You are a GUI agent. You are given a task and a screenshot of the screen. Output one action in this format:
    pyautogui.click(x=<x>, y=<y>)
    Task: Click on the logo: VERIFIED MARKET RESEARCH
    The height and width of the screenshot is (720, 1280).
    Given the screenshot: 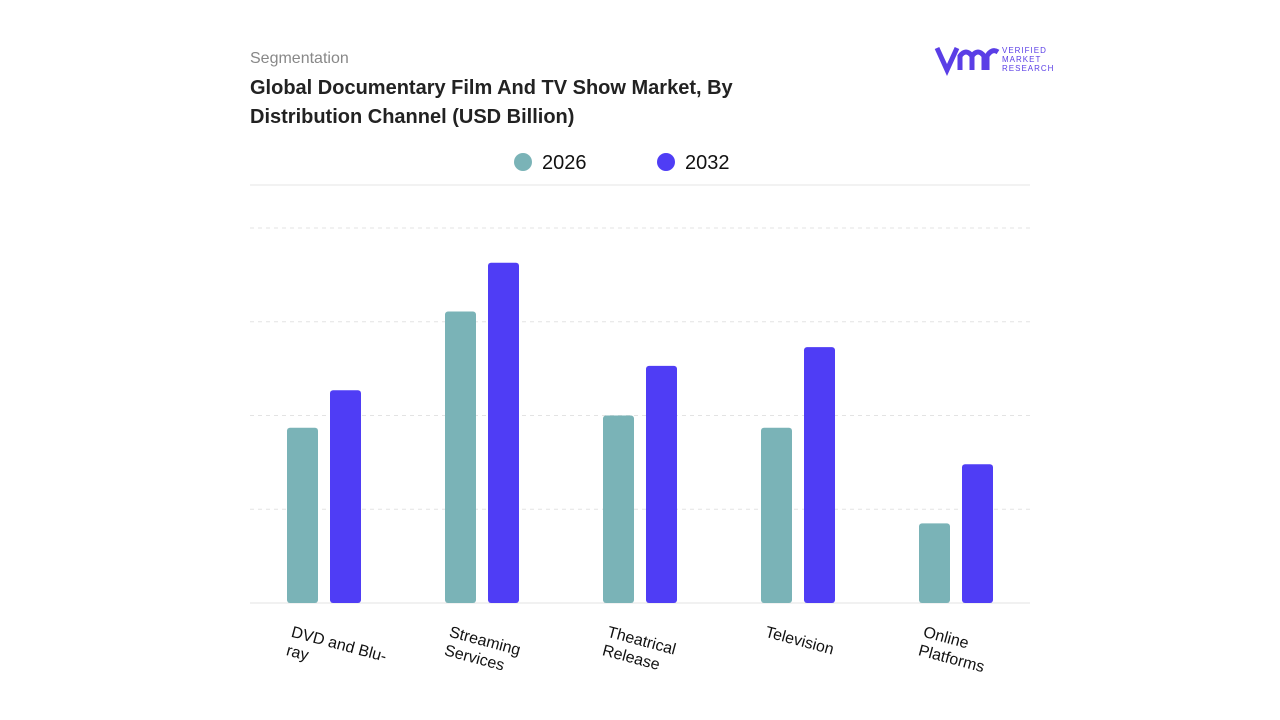 What is the action you would take?
    pyautogui.click(x=994, y=61)
    